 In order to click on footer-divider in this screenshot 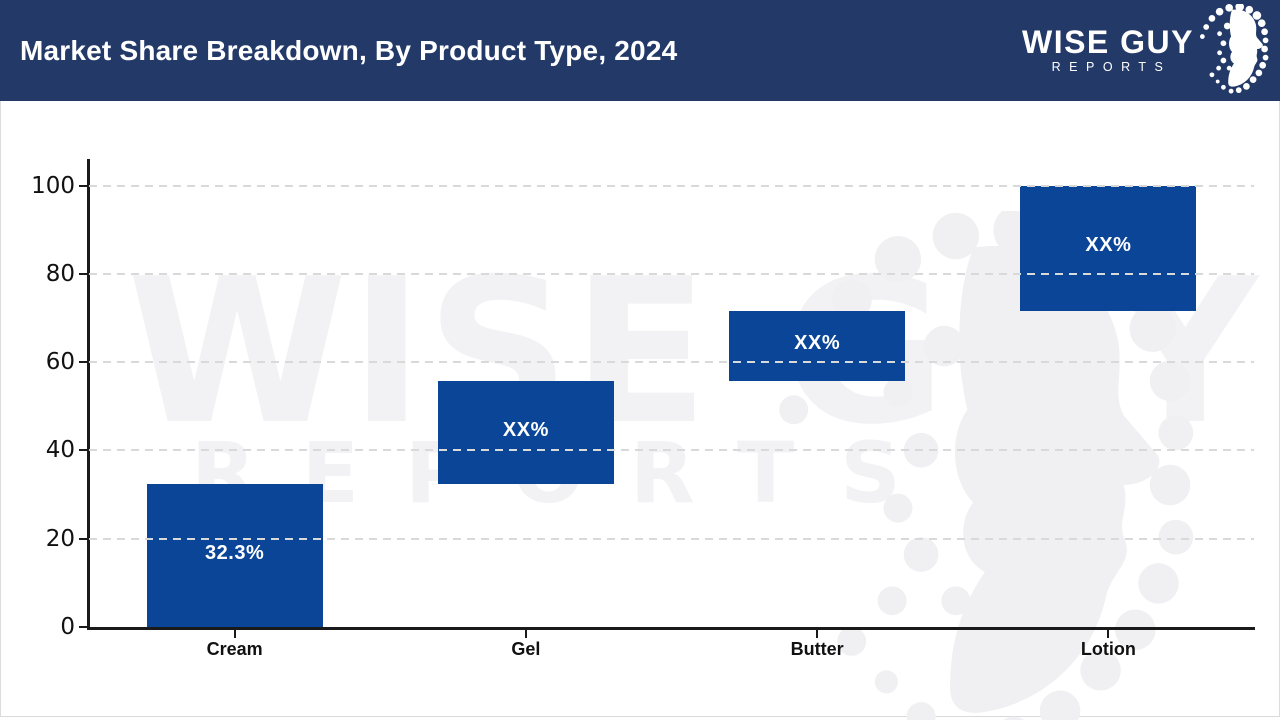, I will do `click(640, 716)`.